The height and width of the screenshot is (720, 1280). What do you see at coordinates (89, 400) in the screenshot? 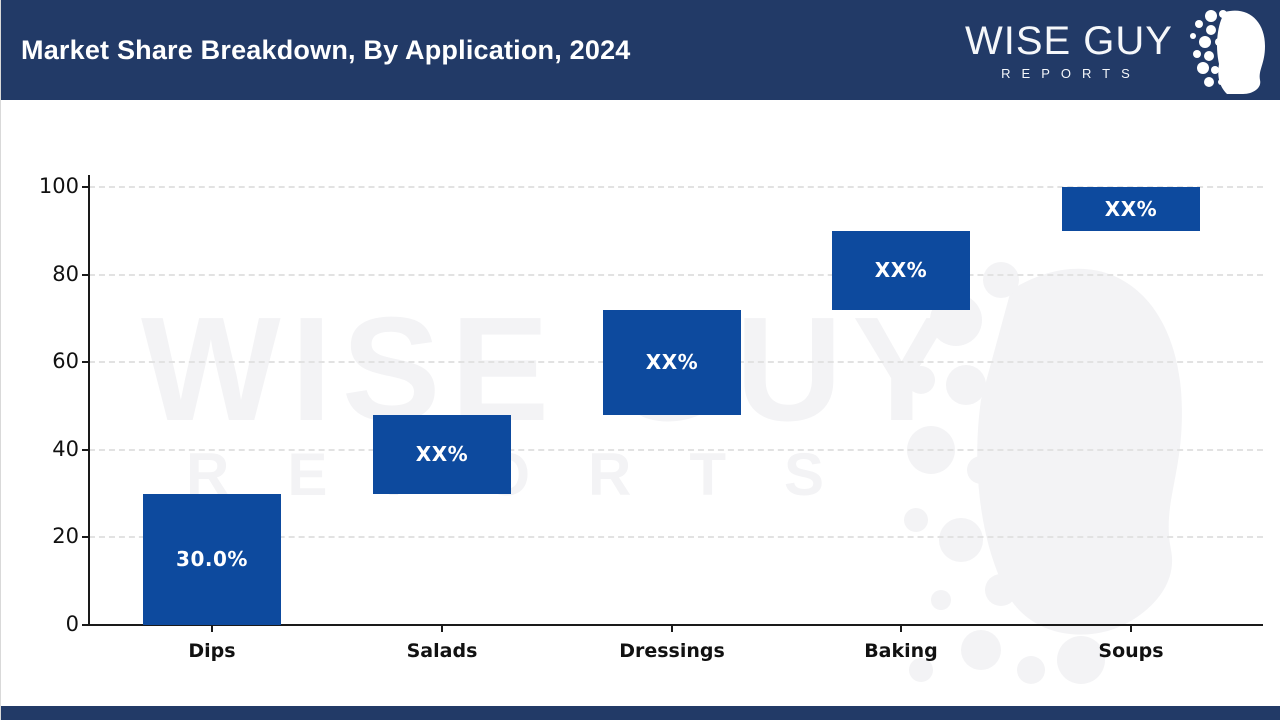
I see `y-axis-line` at bounding box center [89, 400].